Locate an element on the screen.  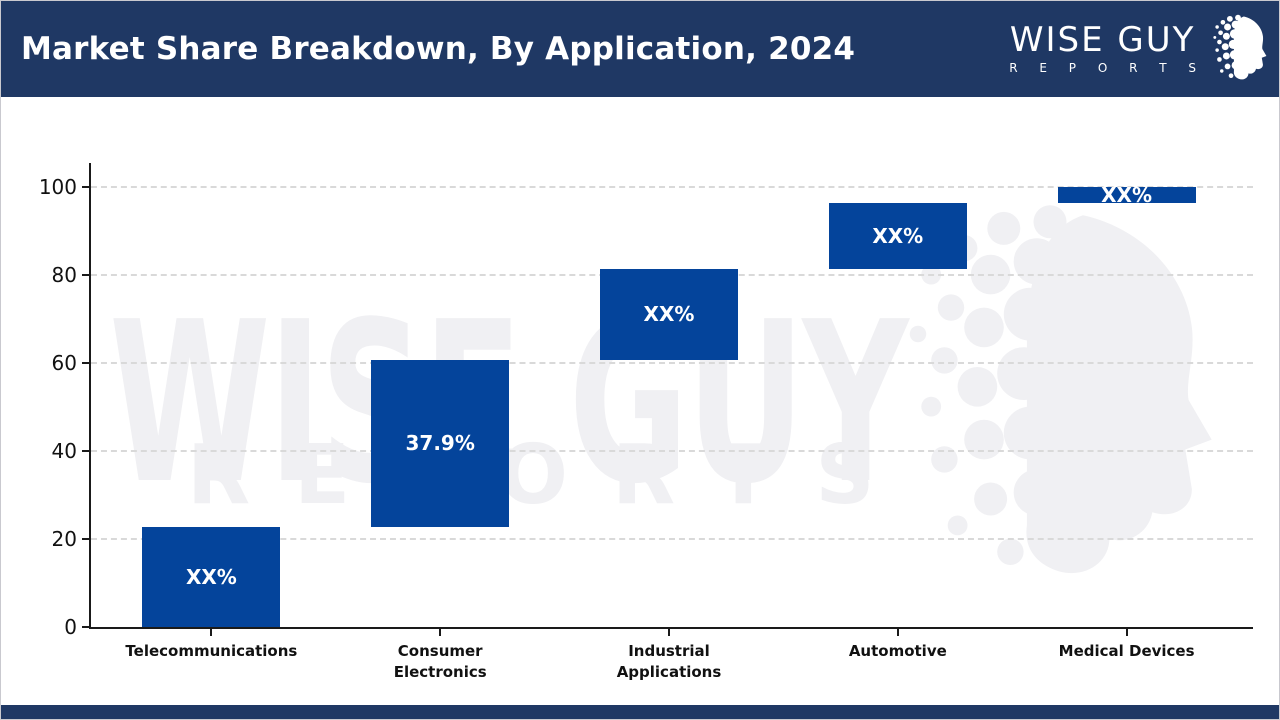
y-tick-label-60: 60 is located at coordinates (64, 363).